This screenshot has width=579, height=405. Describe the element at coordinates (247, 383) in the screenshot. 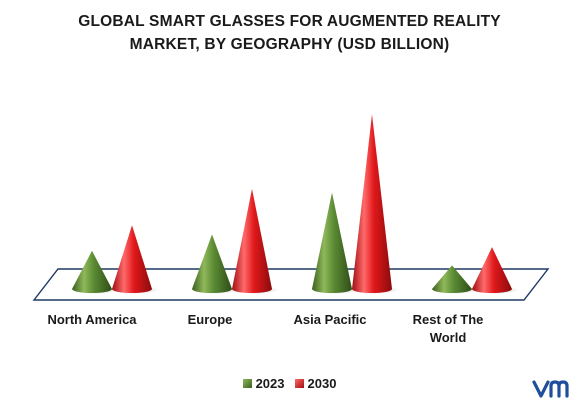

I see `legend-swatch-2023` at that location.